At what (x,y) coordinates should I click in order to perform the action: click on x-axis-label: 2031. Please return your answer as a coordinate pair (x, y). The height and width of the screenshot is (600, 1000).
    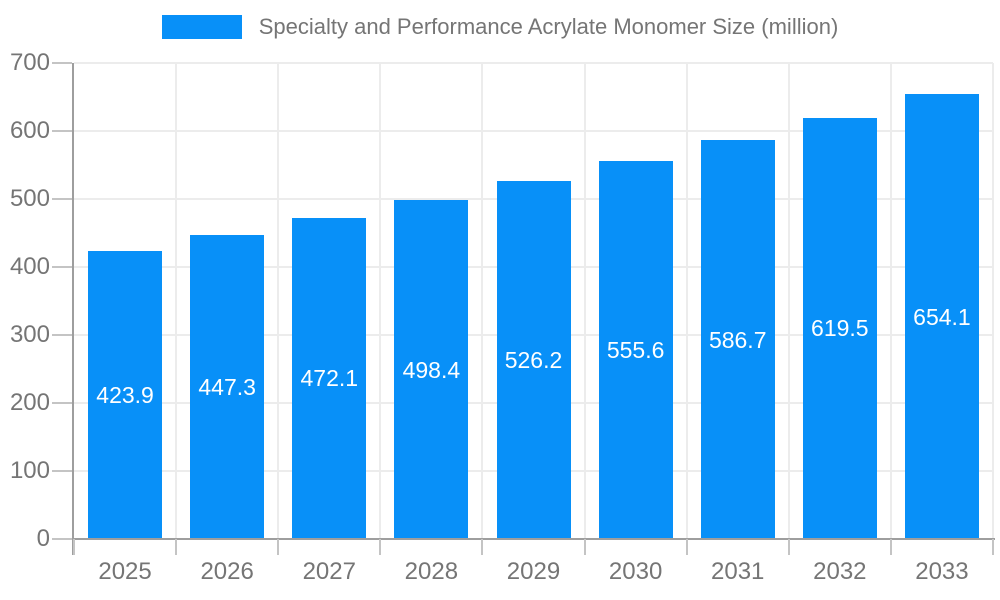
    Looking at the image, I should click on (738, 571).